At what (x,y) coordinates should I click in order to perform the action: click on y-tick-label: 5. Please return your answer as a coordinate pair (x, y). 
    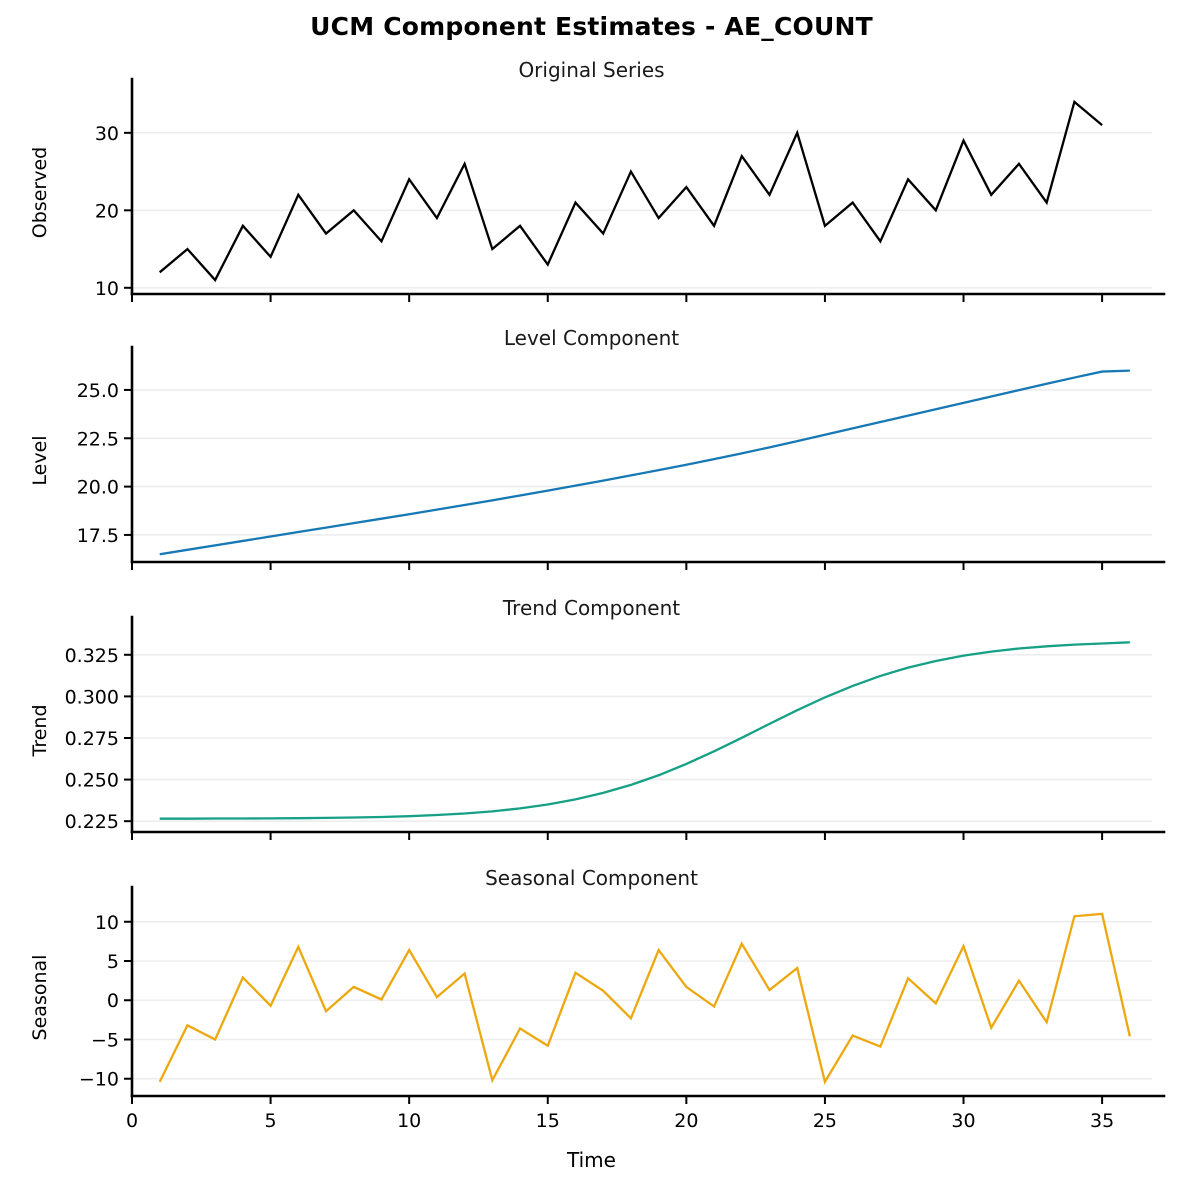
    Looking at the image, I should click on (113, 962).